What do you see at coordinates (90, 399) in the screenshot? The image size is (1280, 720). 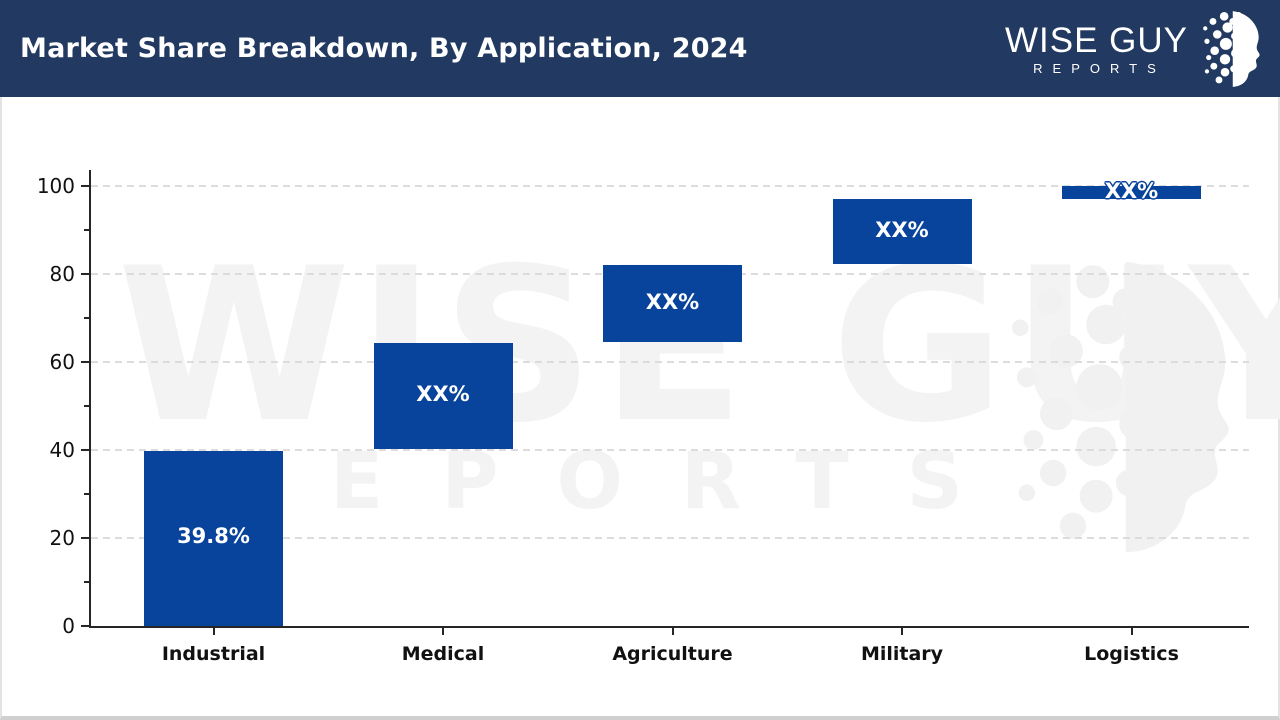 I see `y-axis-line` at bounding box center [90, 399].